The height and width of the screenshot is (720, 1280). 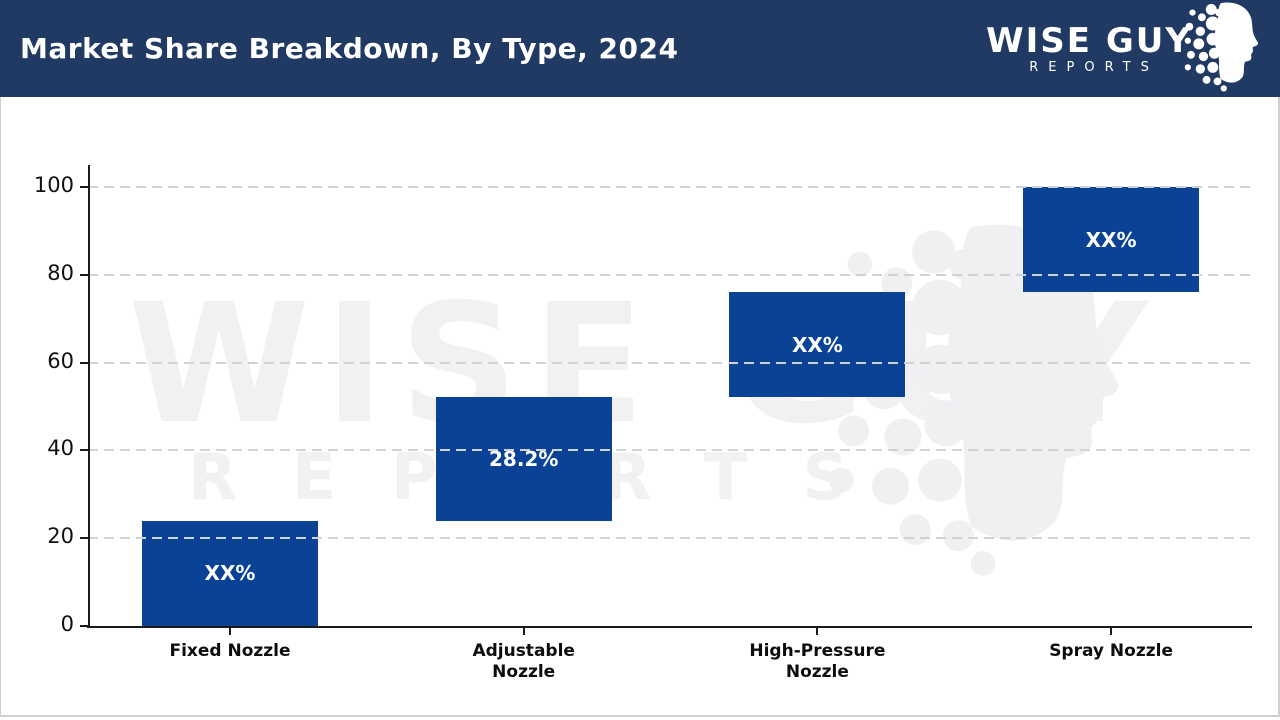 What do you see at coordinates (523, 662) in the screenshot?
I see `category-label: Adjustable Nozzle` at bounding box center [523, 662].